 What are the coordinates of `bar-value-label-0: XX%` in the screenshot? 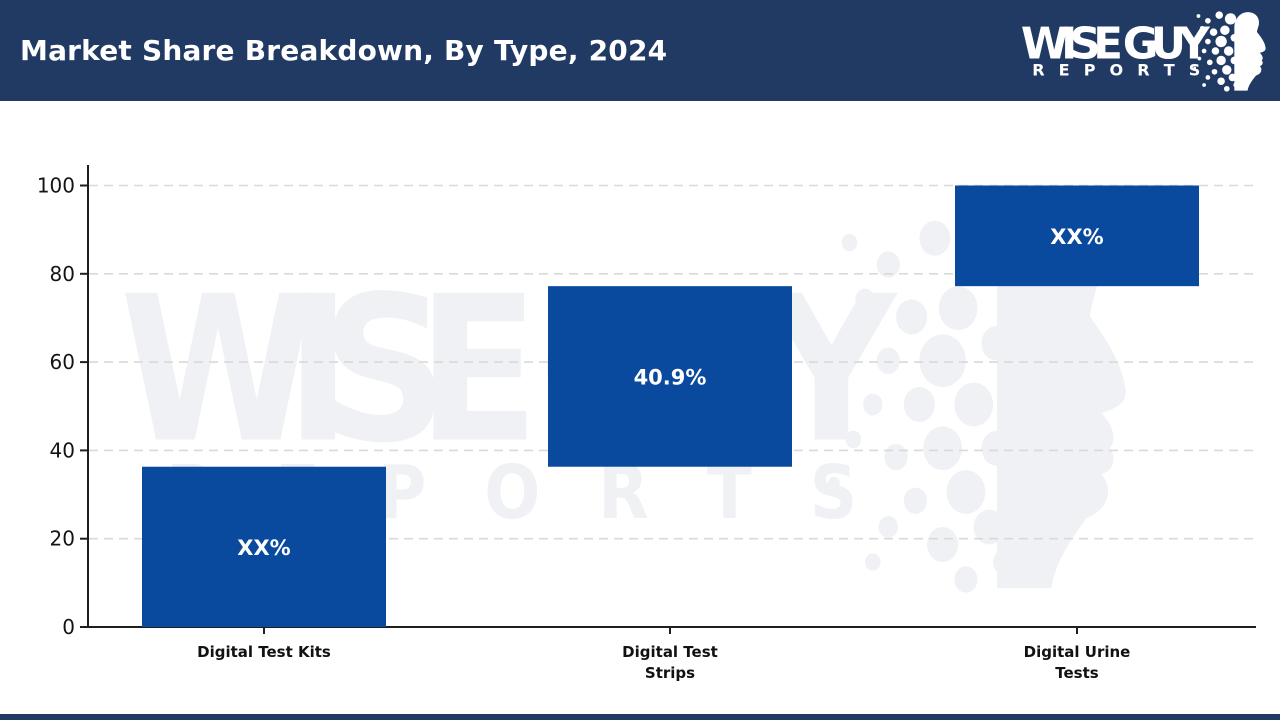 It's located at (263, 548).